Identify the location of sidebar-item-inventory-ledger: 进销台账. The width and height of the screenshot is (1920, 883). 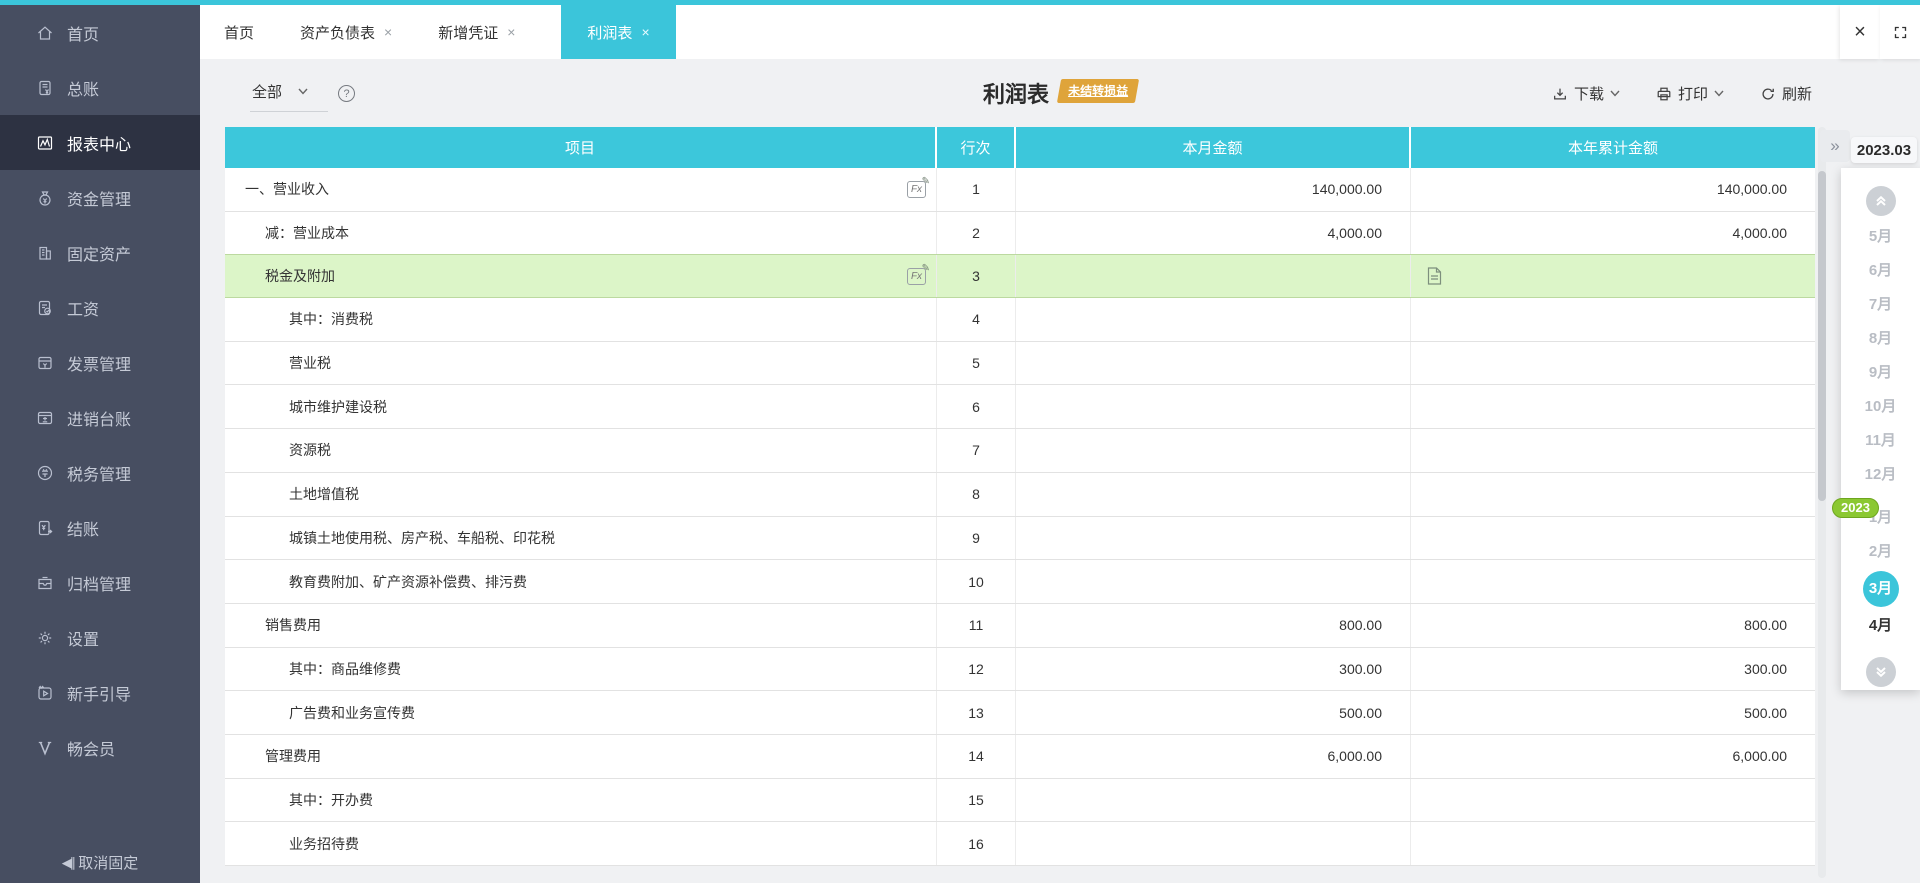
(100, 417).